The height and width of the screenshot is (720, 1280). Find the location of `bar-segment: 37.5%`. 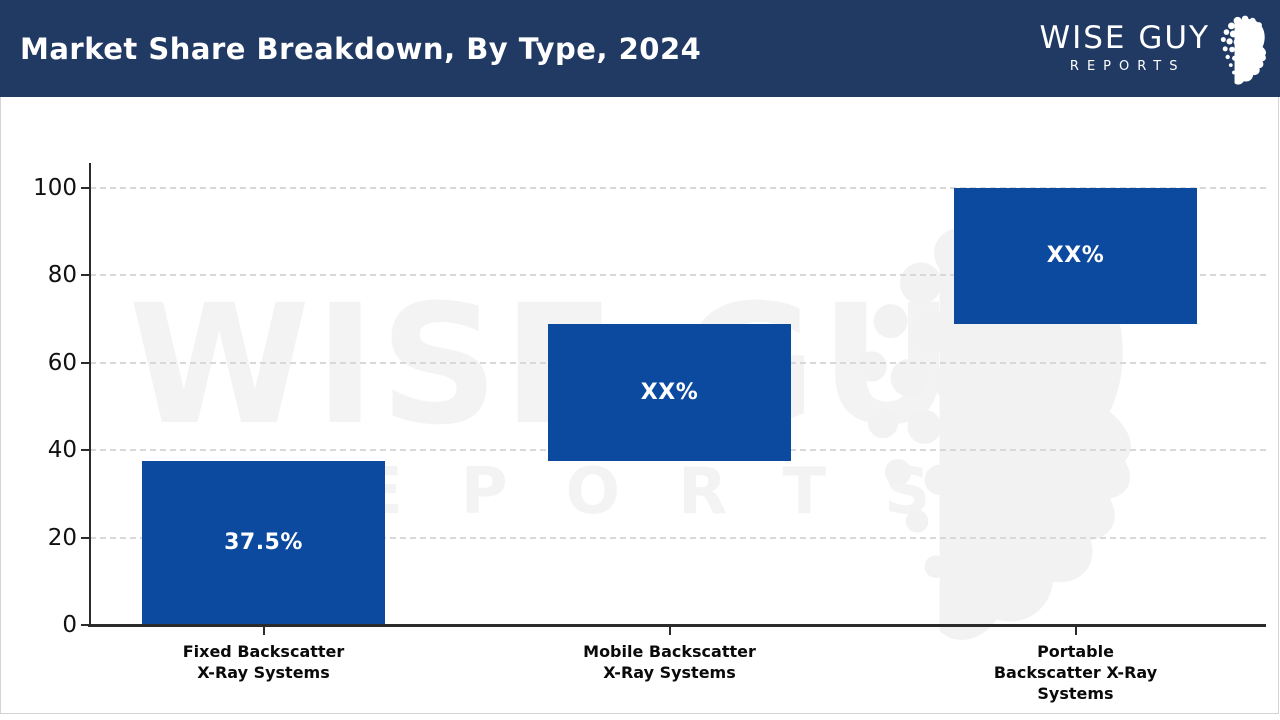

bar-segment: 37.5% is located at coordinates (263, 542).